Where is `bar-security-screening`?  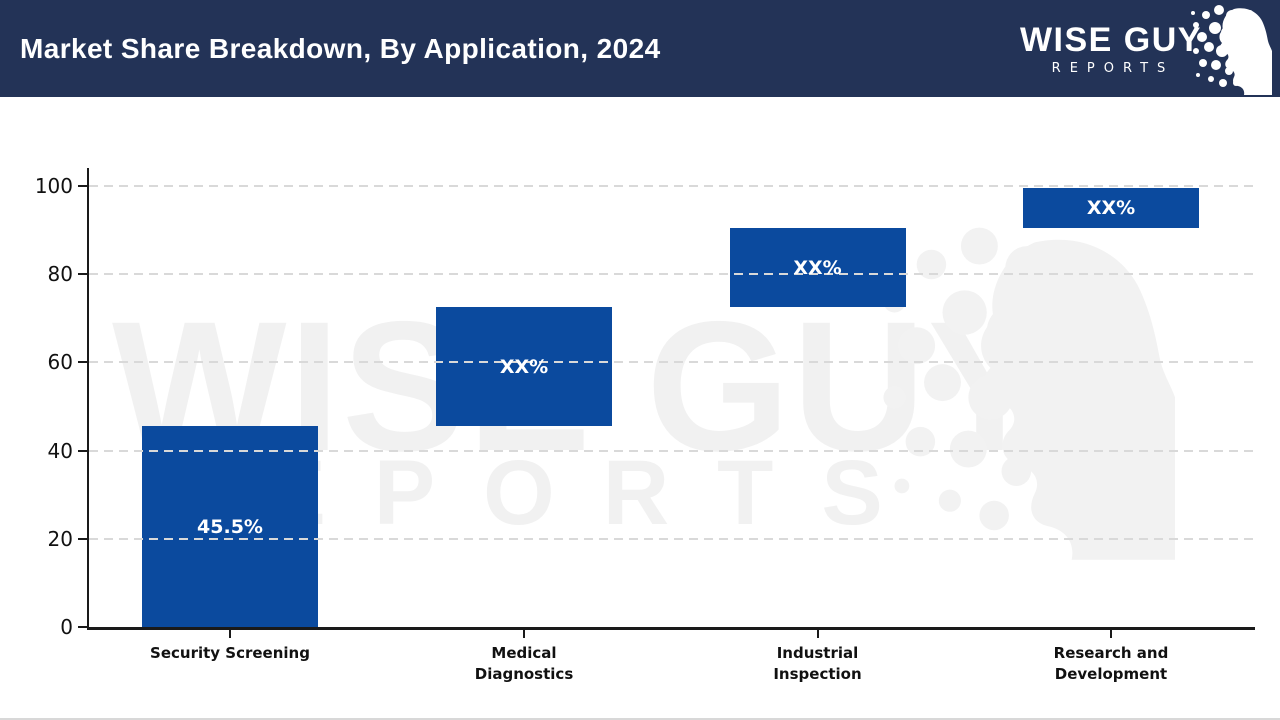 bar-security-screening is located at coordinates (230, 526).